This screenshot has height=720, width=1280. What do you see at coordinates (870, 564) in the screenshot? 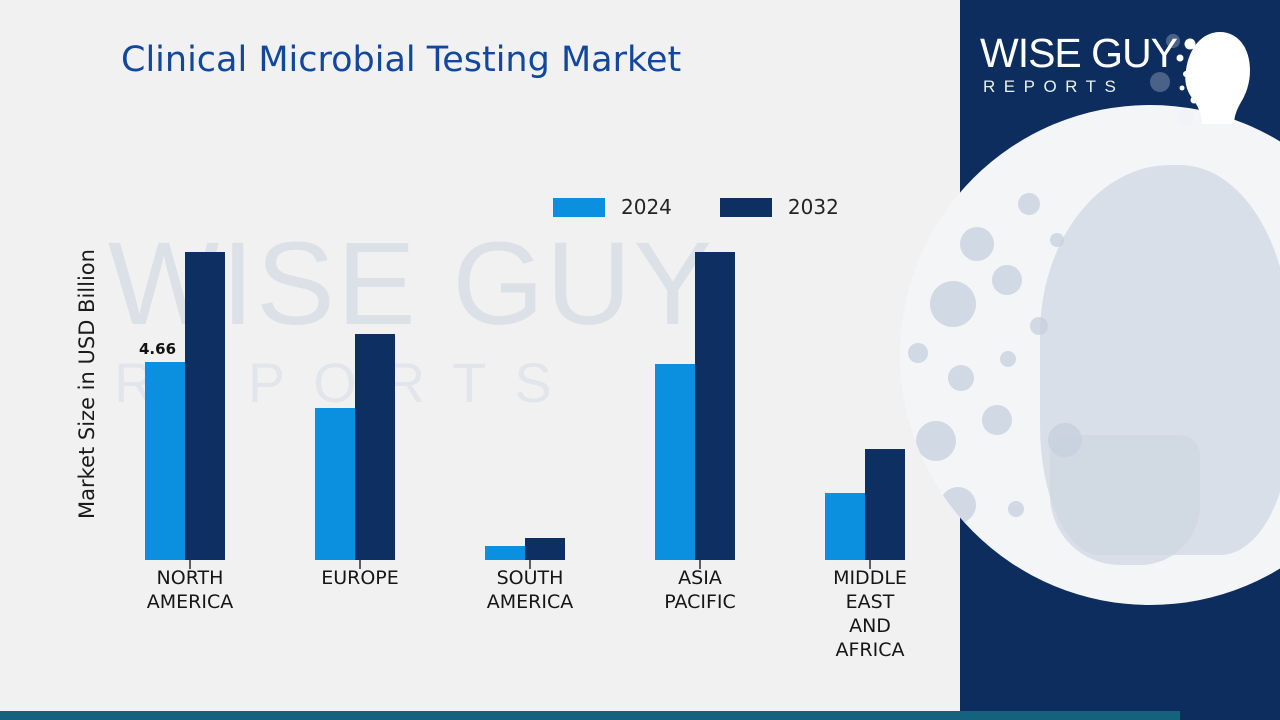
I see `x-tick-middle-east-and-africa` at bounding box center [870, 564].